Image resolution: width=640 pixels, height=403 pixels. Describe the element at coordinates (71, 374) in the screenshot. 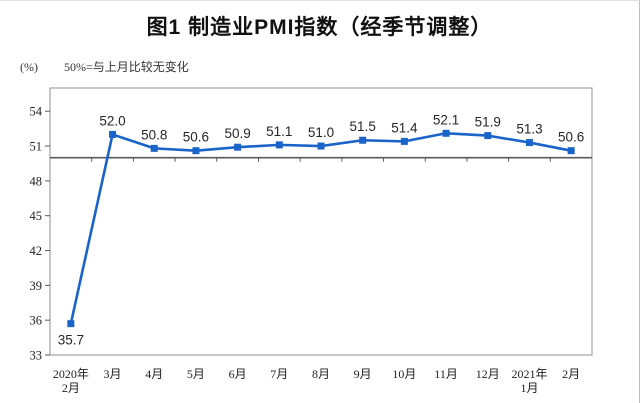

I see `x-axis-category-label: 2020年` at that location.